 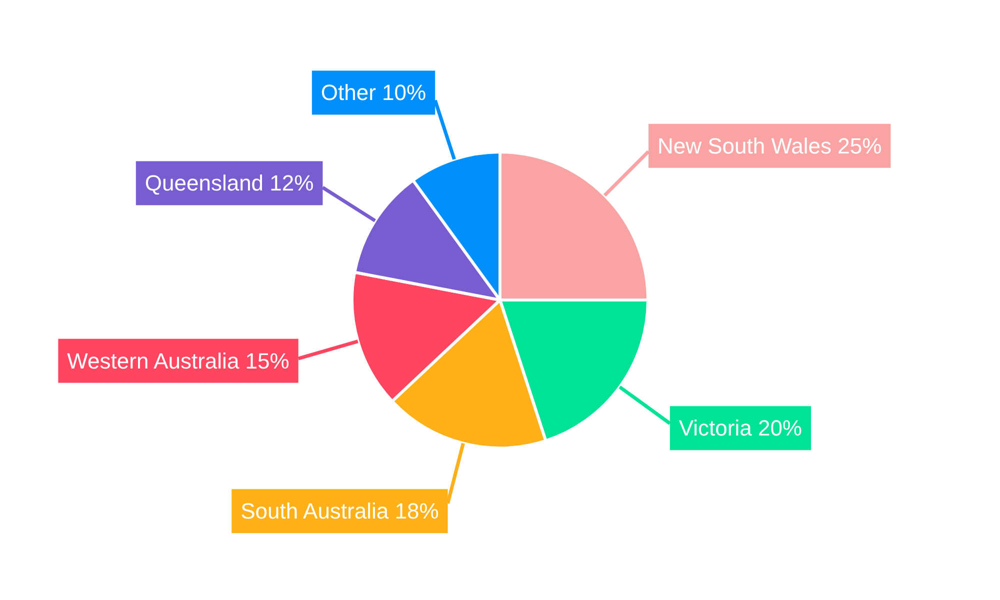 What do you see at coordinates (339, 511) in the screenshot?
I see `slice-label: South Australia 18%` at bounding box center [339, 511].